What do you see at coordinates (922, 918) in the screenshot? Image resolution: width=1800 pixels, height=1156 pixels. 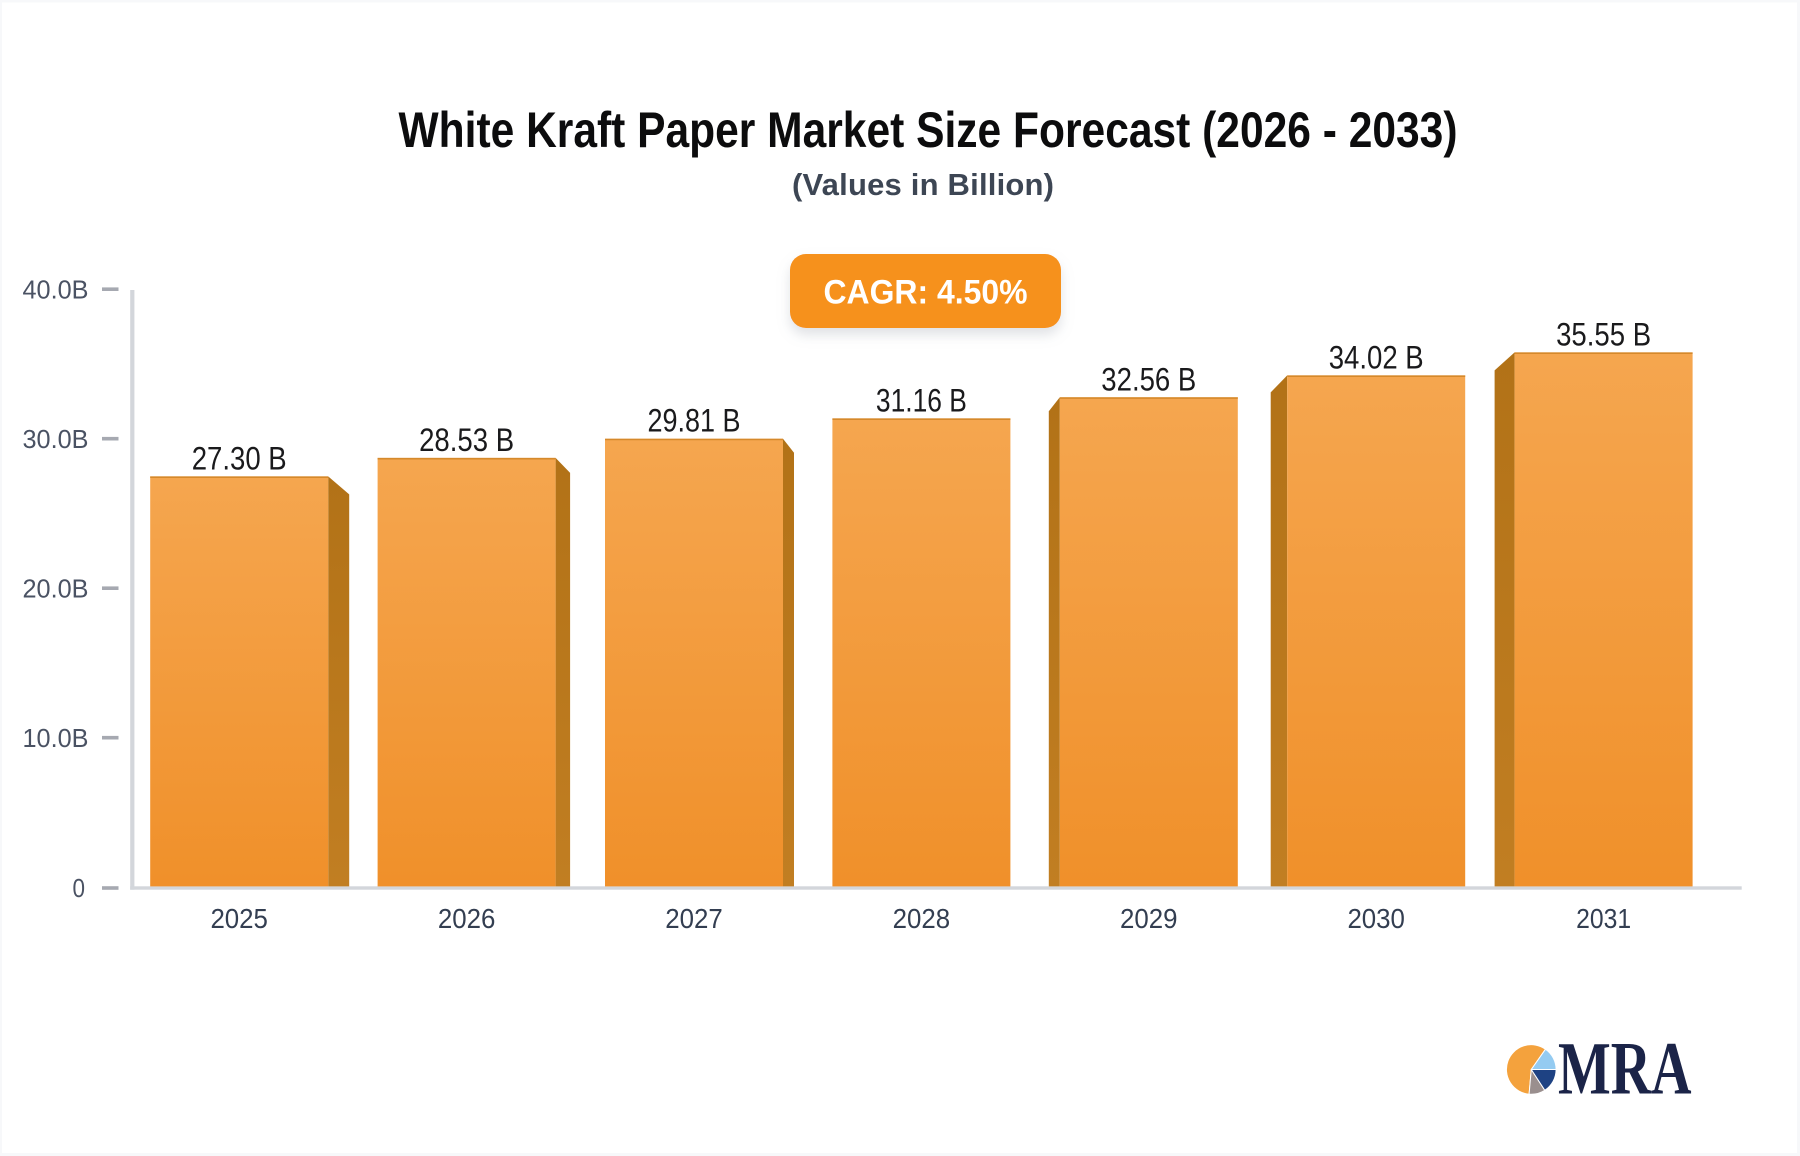 I see `svg-text: 2028` at bounding box center [922, 918].